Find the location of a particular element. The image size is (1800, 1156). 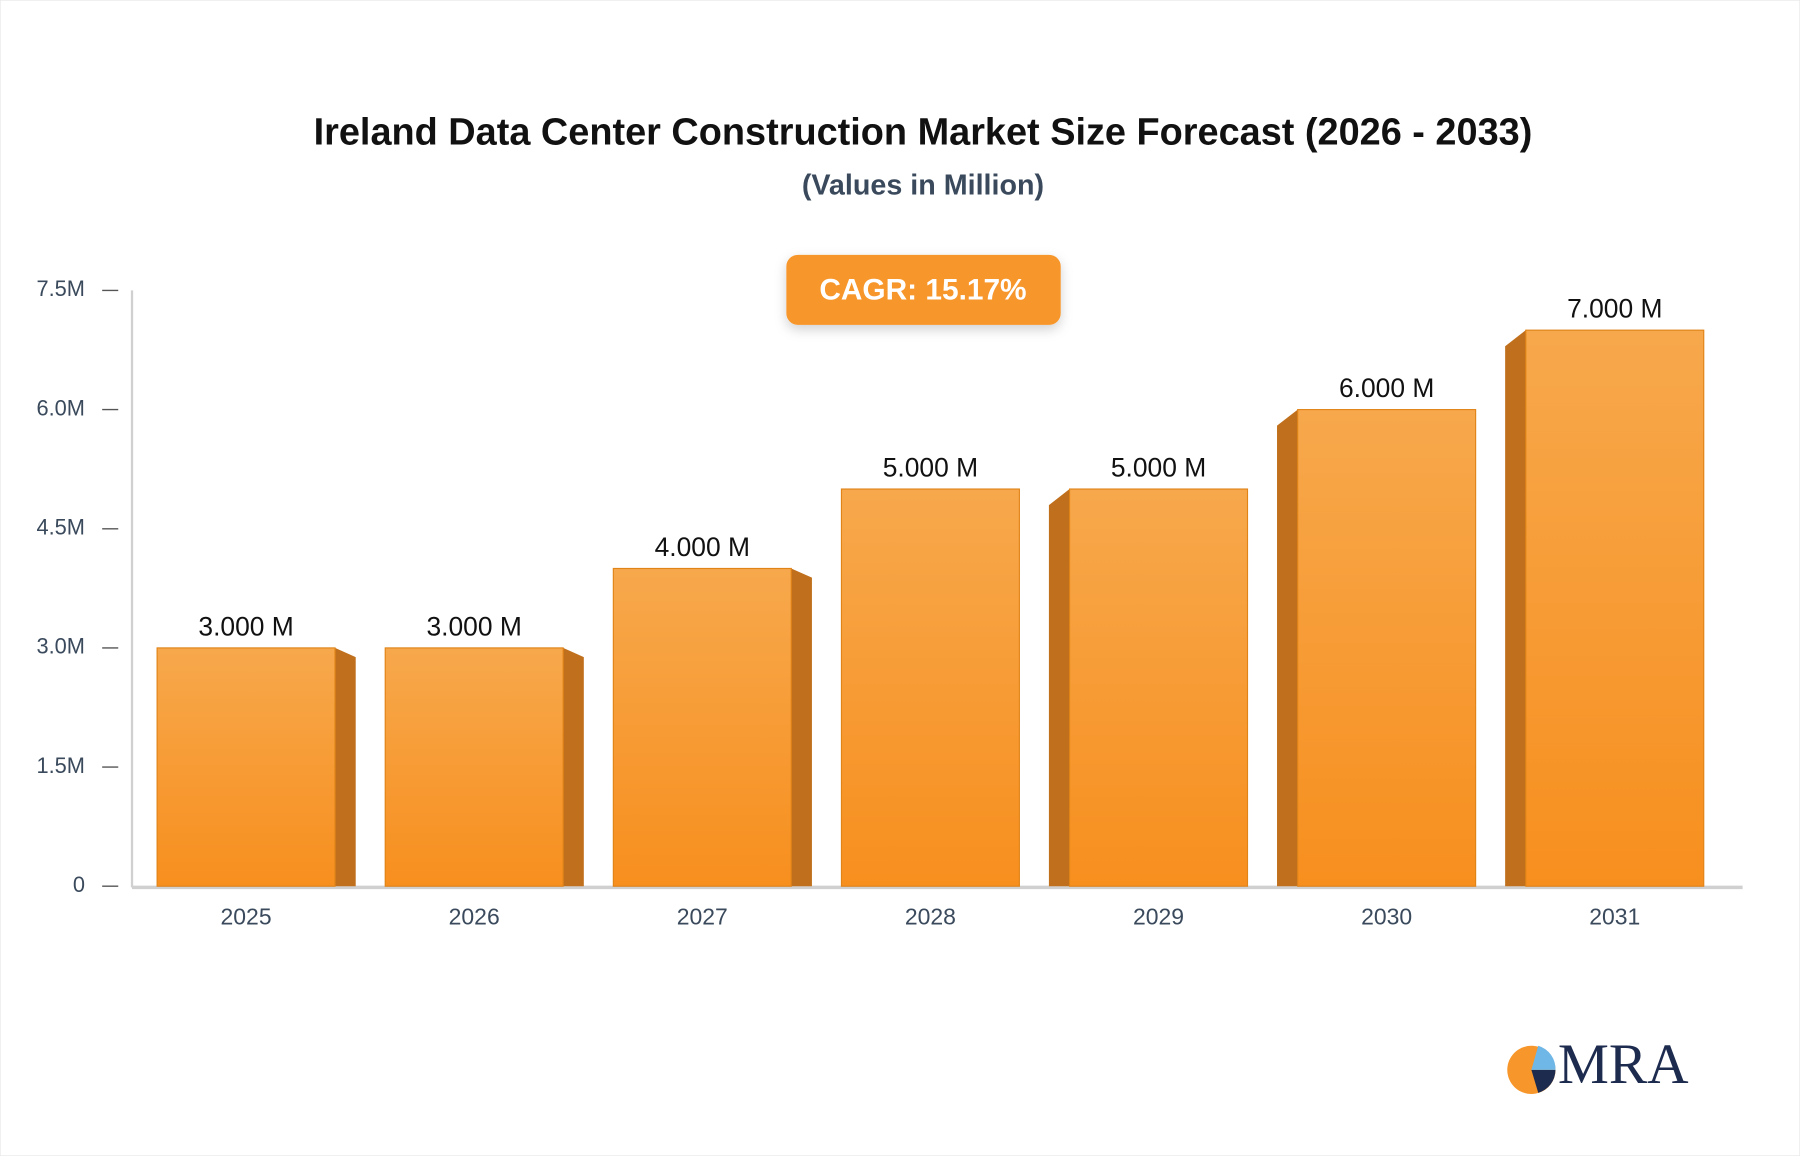

data-label: 4.000 M is located at coordinates (702, 547).